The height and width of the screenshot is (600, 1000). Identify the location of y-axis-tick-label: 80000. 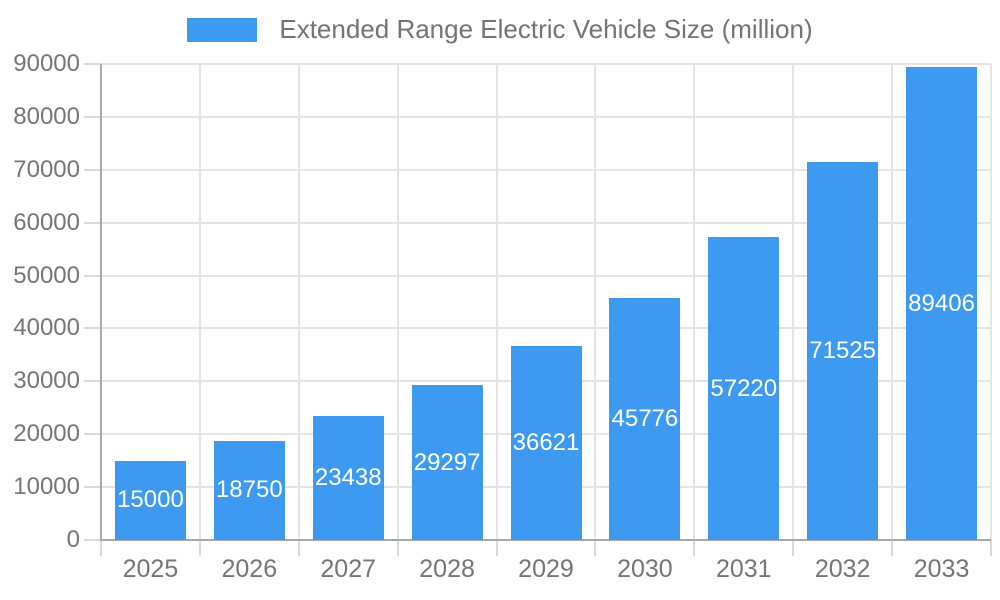
(46, 116).